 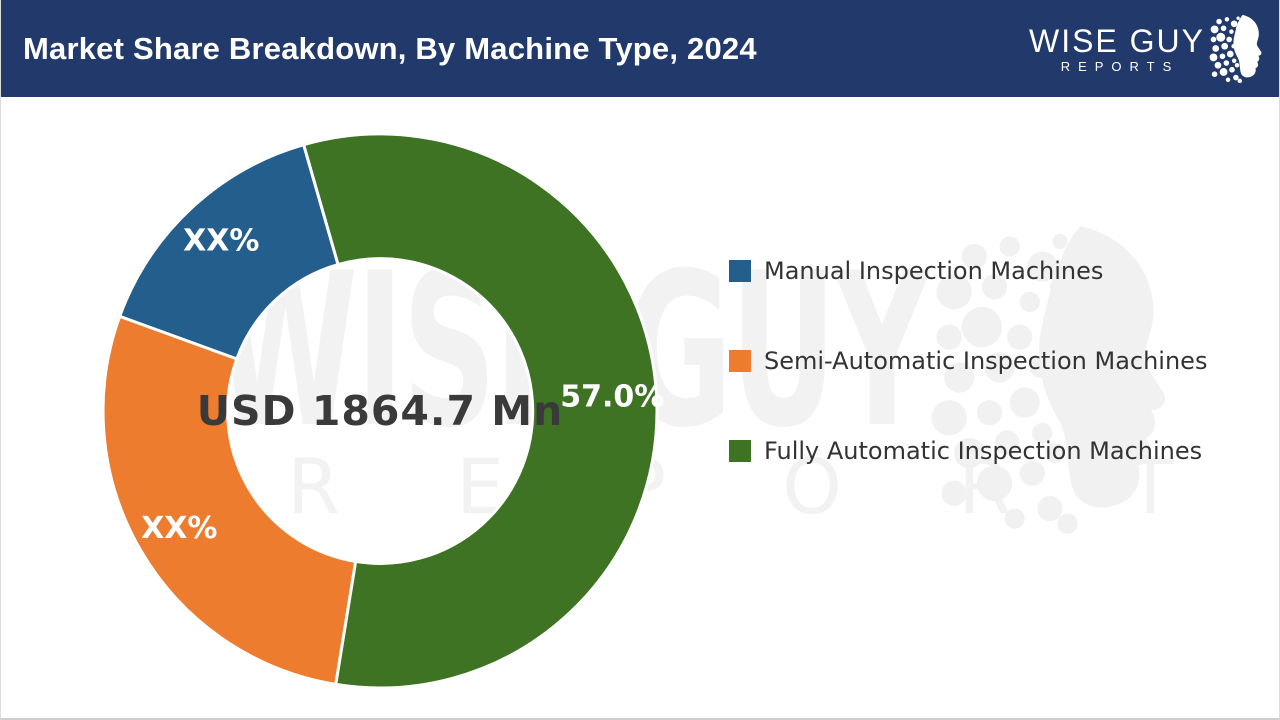 I want to click on logo-face-icon, so click(x=1235, y=48).